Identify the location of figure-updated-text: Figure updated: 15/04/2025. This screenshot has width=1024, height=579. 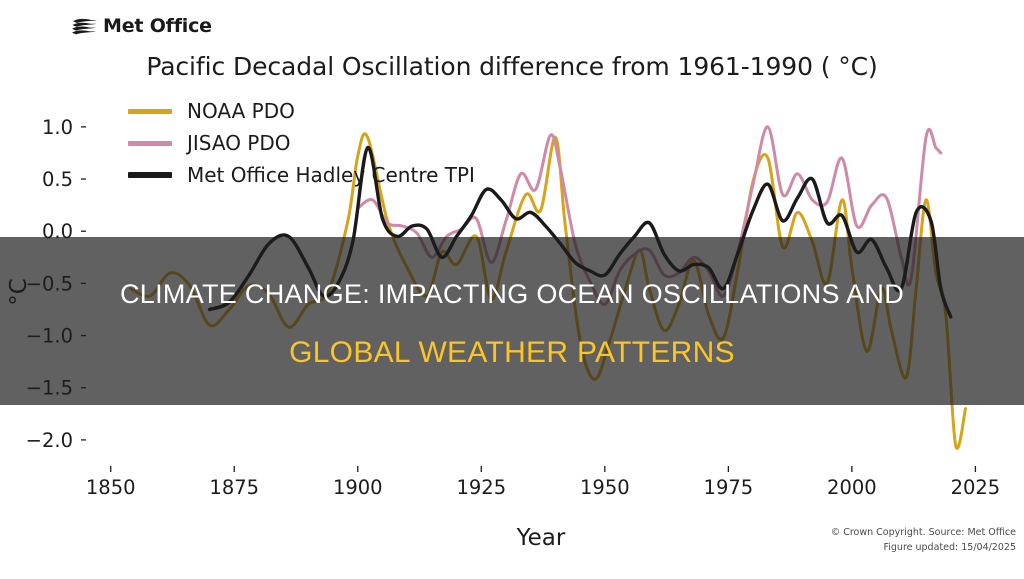
(949, 547).